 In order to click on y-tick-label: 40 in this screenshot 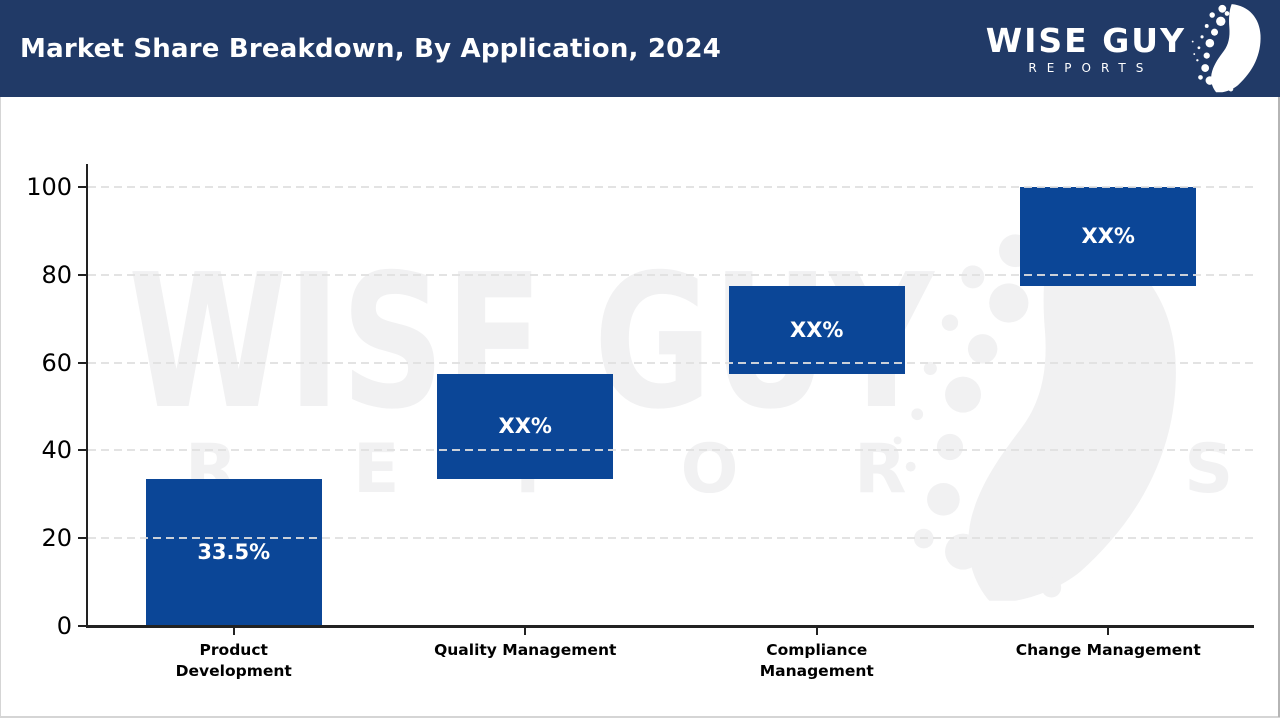, I will do `click(56, 450)`.